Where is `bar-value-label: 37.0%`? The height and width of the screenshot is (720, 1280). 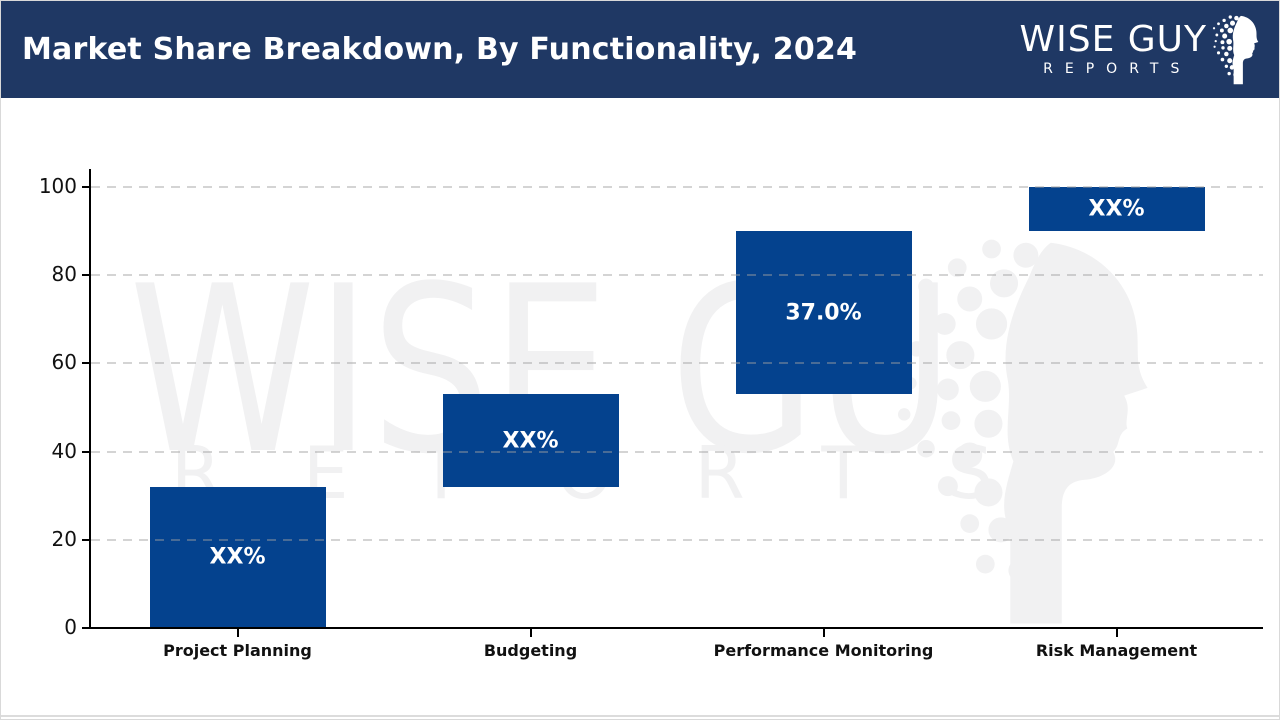
bar-value-label: 37.0% is located at coordinates (823, 313).